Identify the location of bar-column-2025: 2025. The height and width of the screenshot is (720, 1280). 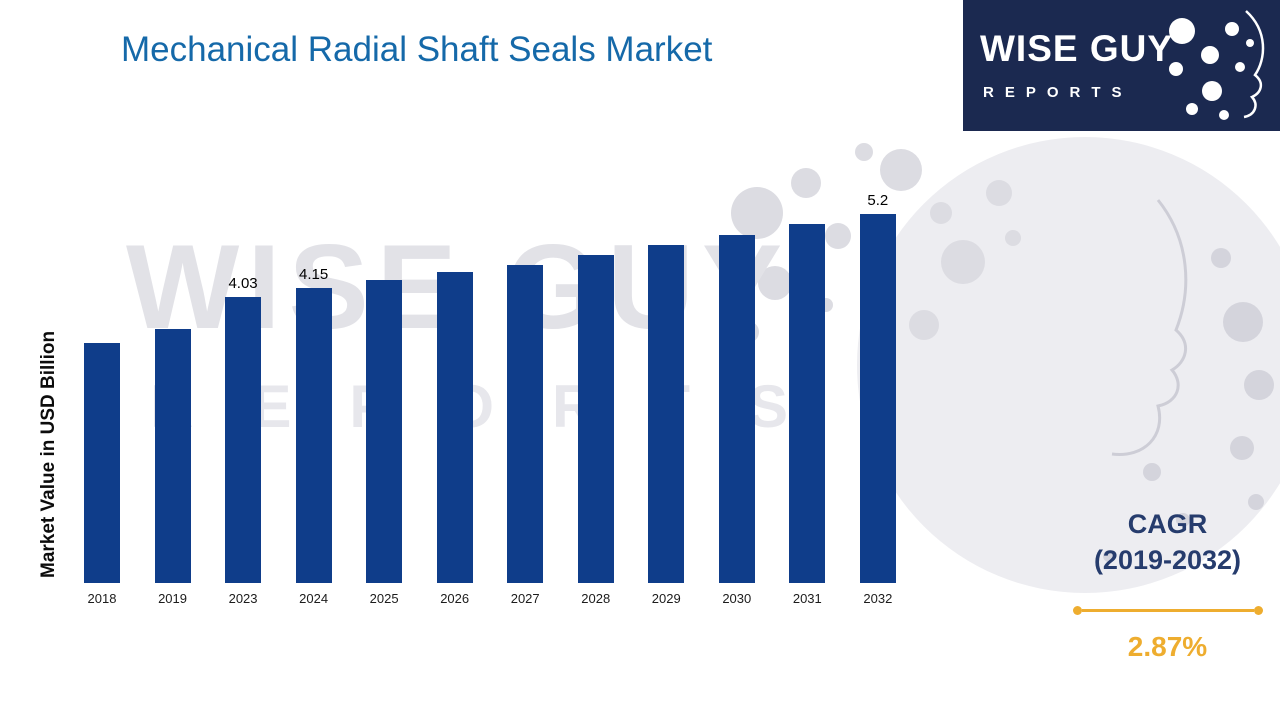
(384, 432).